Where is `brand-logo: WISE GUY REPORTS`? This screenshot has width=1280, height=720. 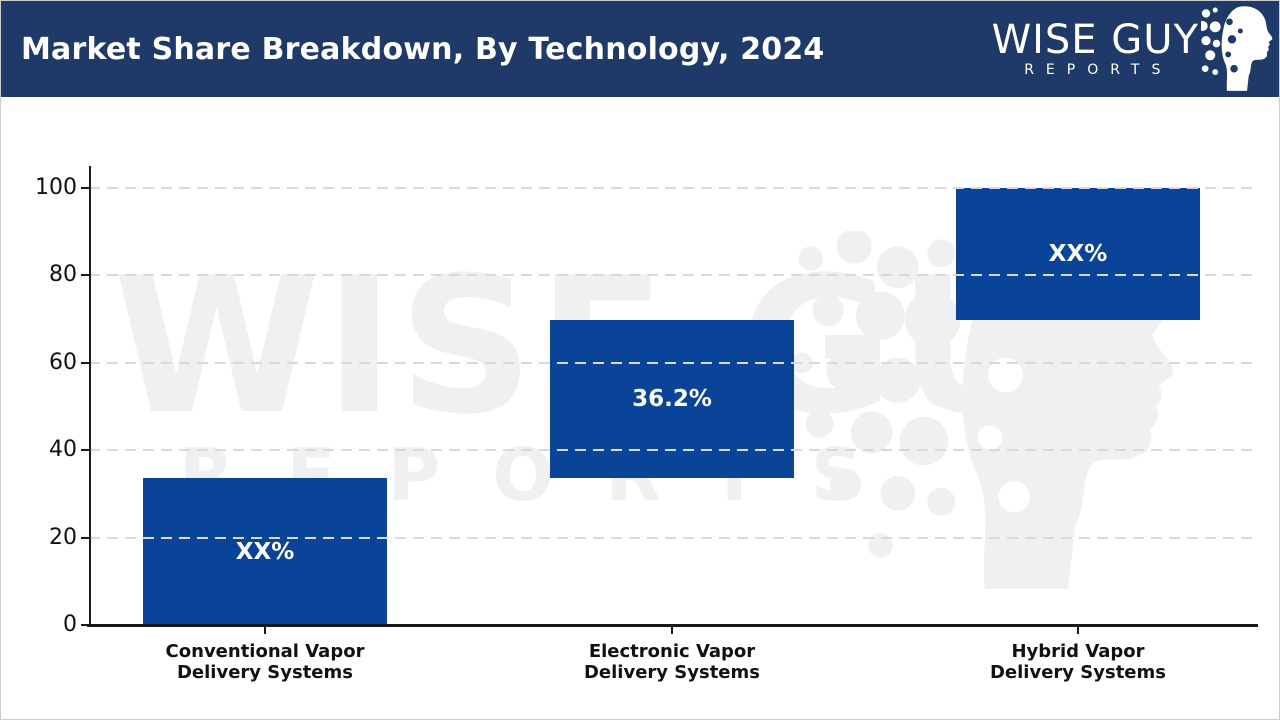
brand-logo: WISE GUY REPORTS is located at coordinates (1132, 49).